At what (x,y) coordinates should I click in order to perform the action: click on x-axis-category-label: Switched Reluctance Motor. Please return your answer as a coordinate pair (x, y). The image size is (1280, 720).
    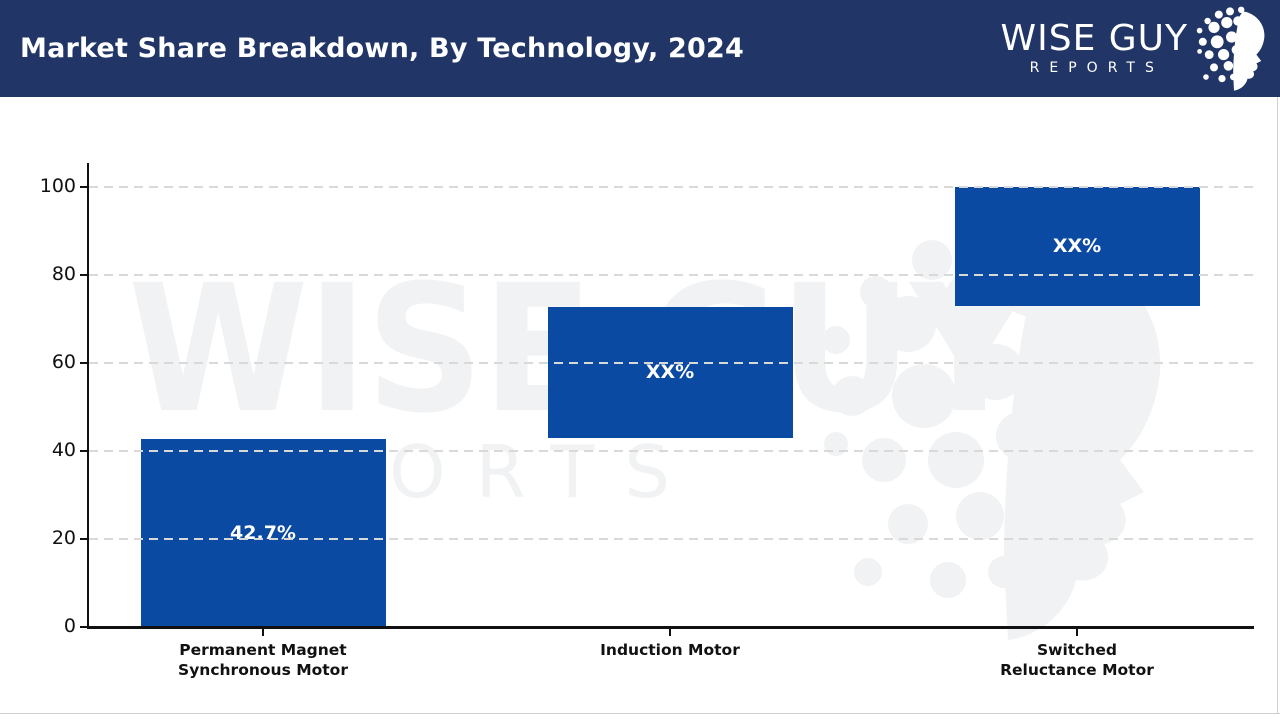
    Looking at the image, I should click on (1077, 660).